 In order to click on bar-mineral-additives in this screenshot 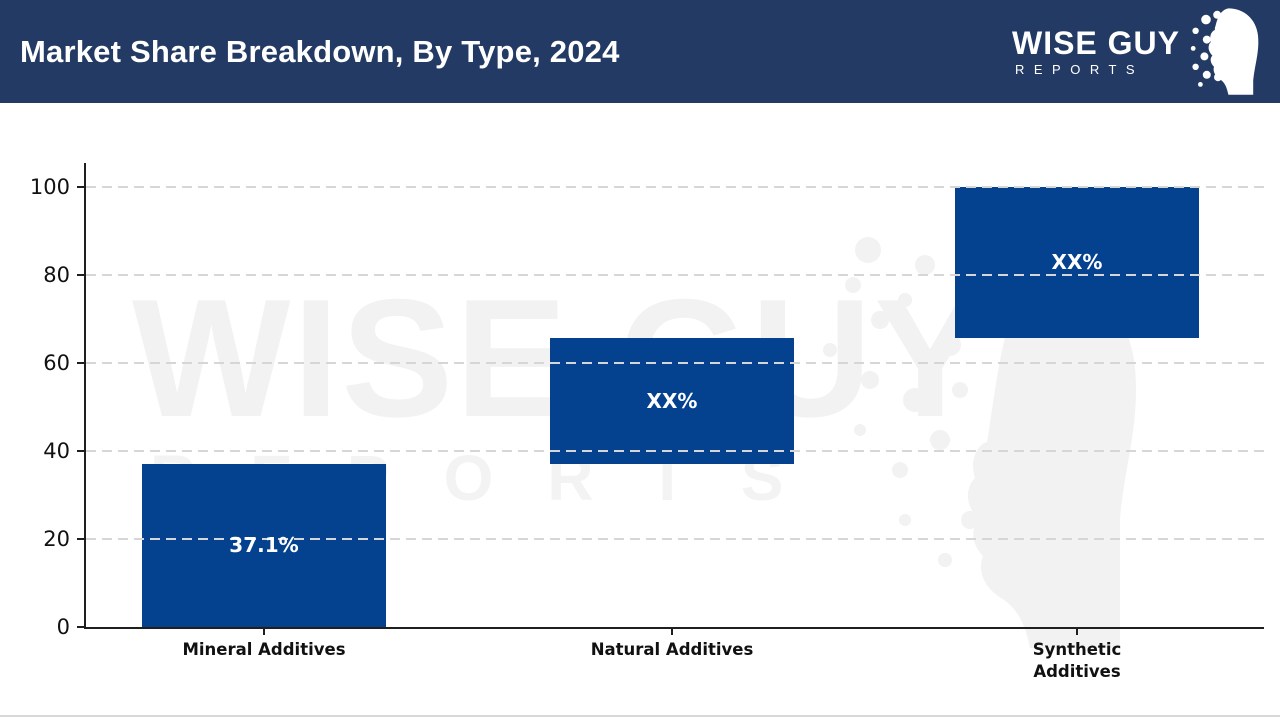, I will do `click(264, 545)`.